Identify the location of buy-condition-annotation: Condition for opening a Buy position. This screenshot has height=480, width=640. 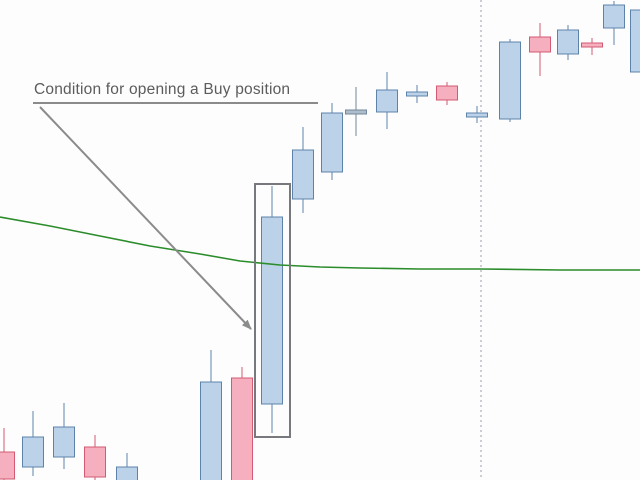
(162, 89).